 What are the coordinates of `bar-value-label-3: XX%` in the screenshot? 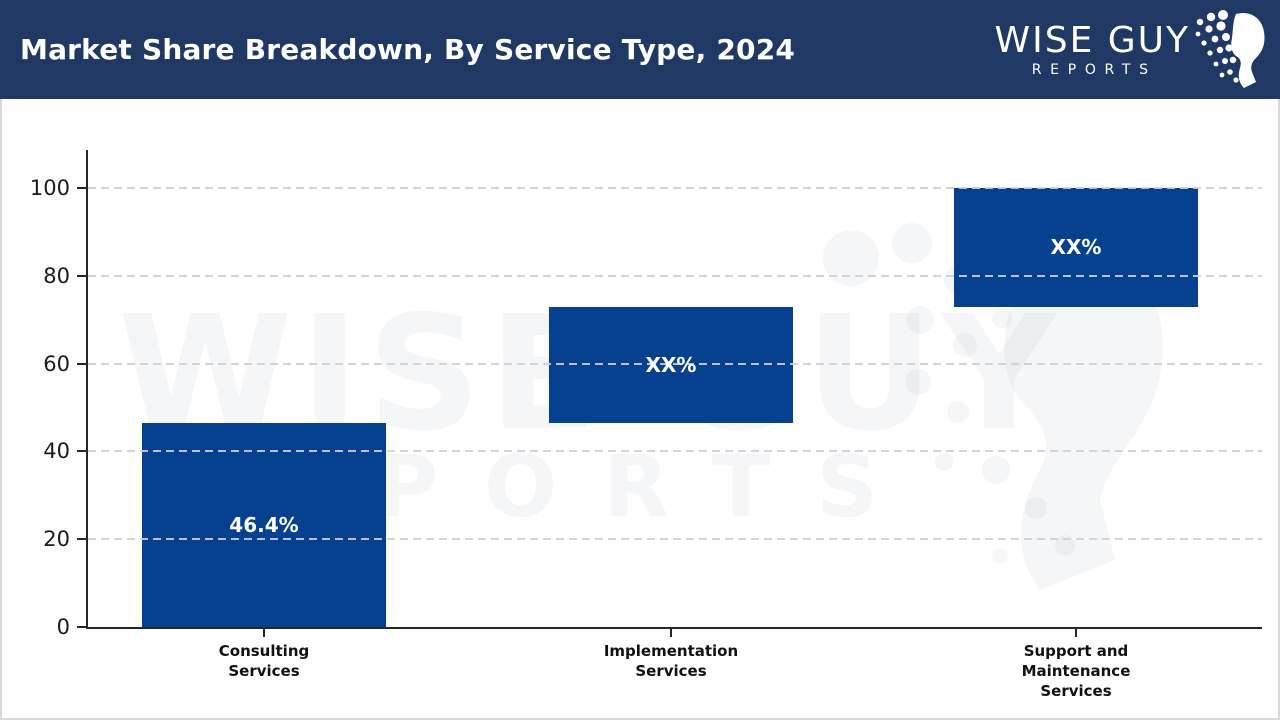 It's located at (1076, 247).